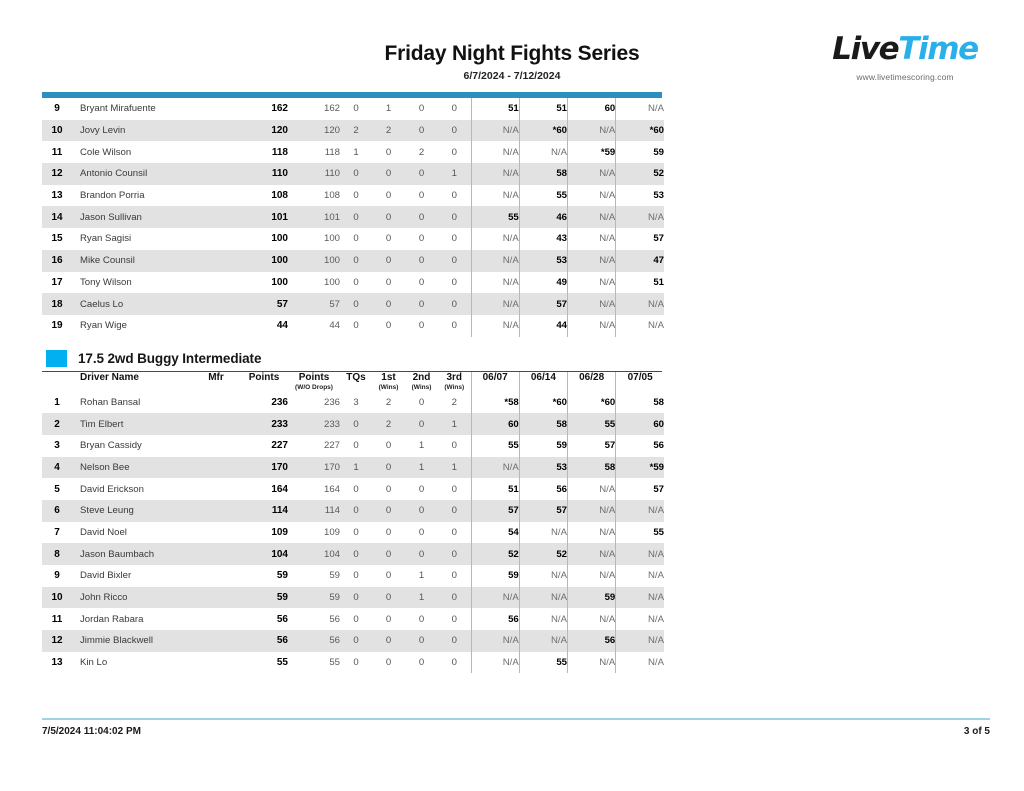 Image resolution: width=1024 pixels, height=791 pixels. Describe the element at coordinates (512, 76) in the screenshot. I see `report-date-range: 6/7/2024 - 7/12/2024` at that location.